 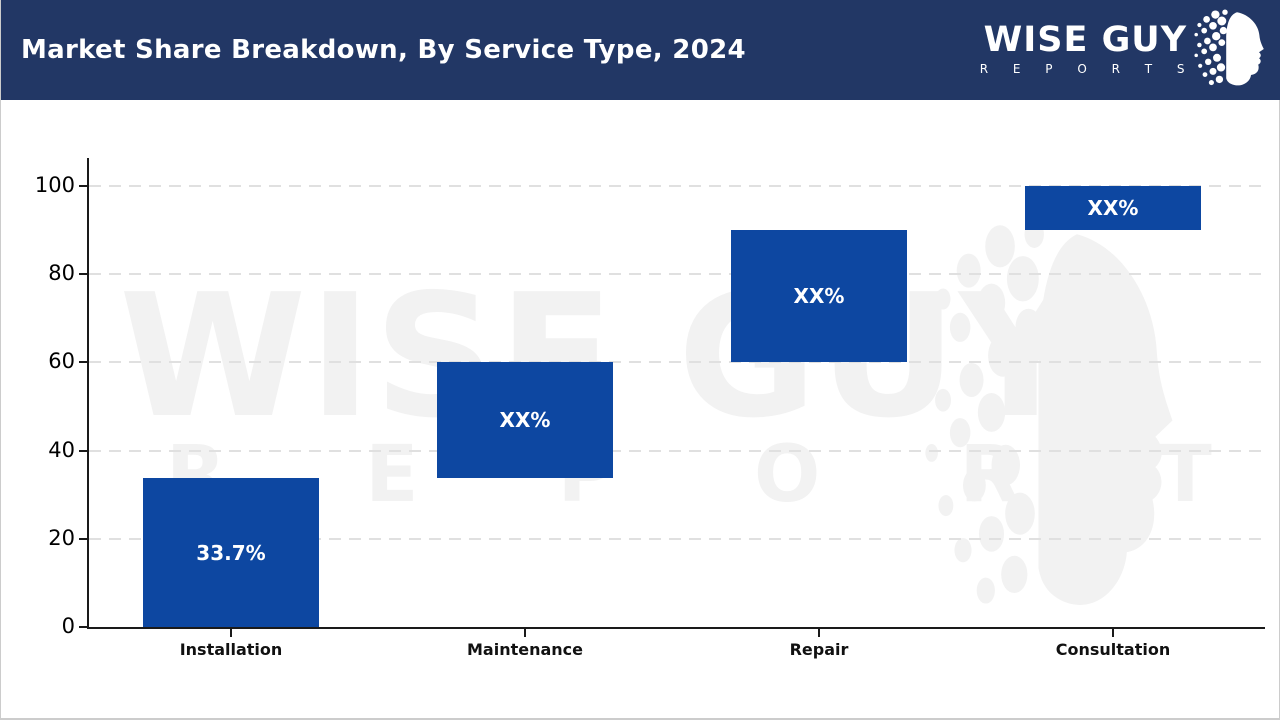 What do you see at coordinates (676, 628) in the screenshot?
I see `x-axis-line` at bounding box center [676, 628].